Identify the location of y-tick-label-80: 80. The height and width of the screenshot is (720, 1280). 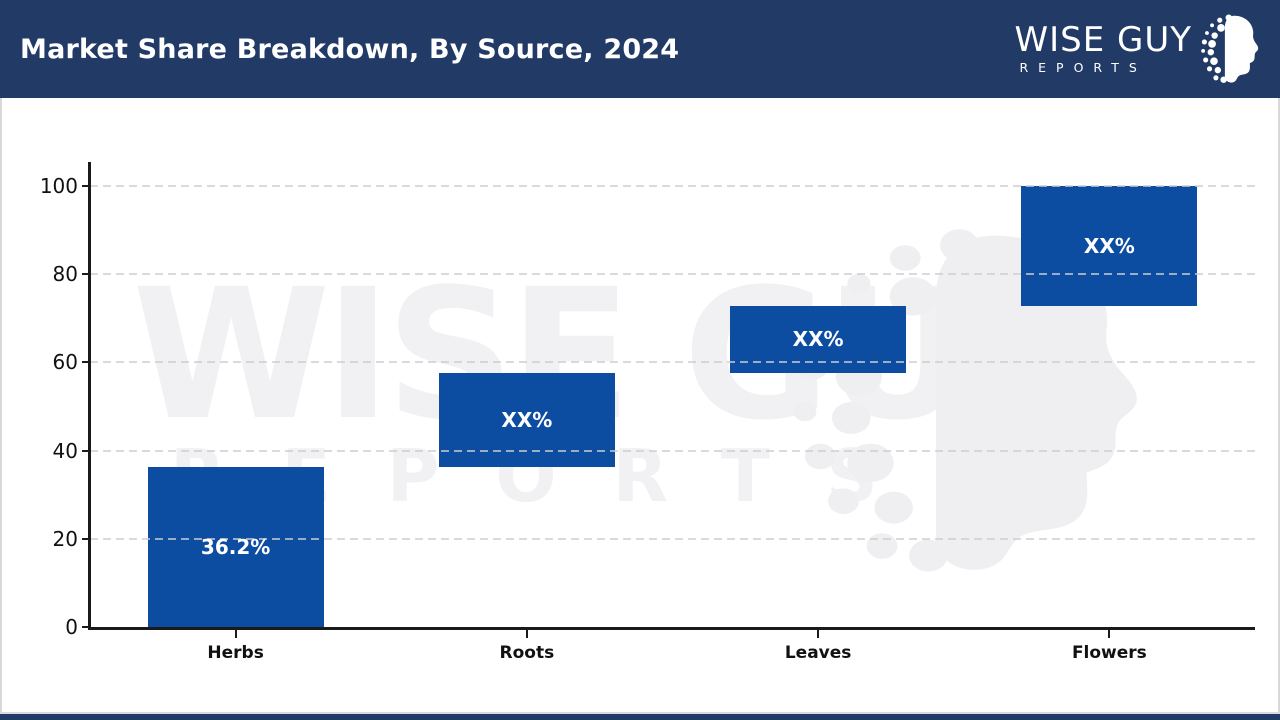
(65, 274).